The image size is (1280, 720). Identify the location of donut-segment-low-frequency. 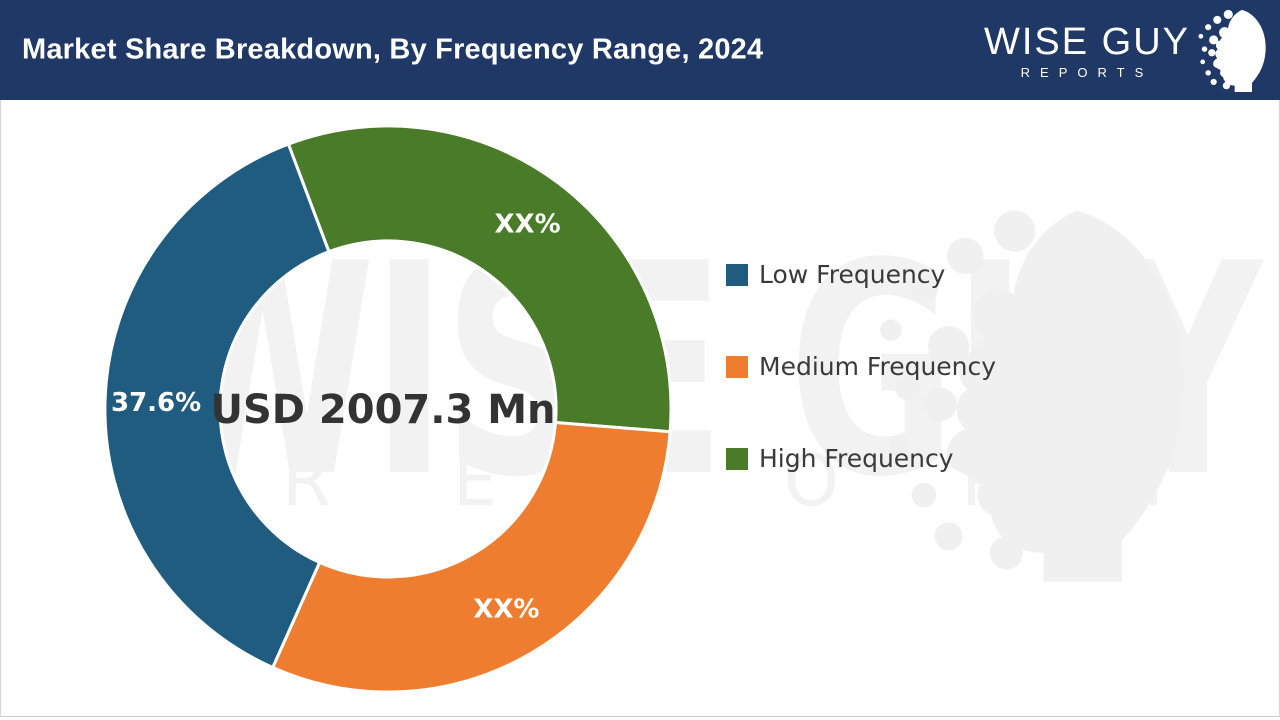
(217, 405).